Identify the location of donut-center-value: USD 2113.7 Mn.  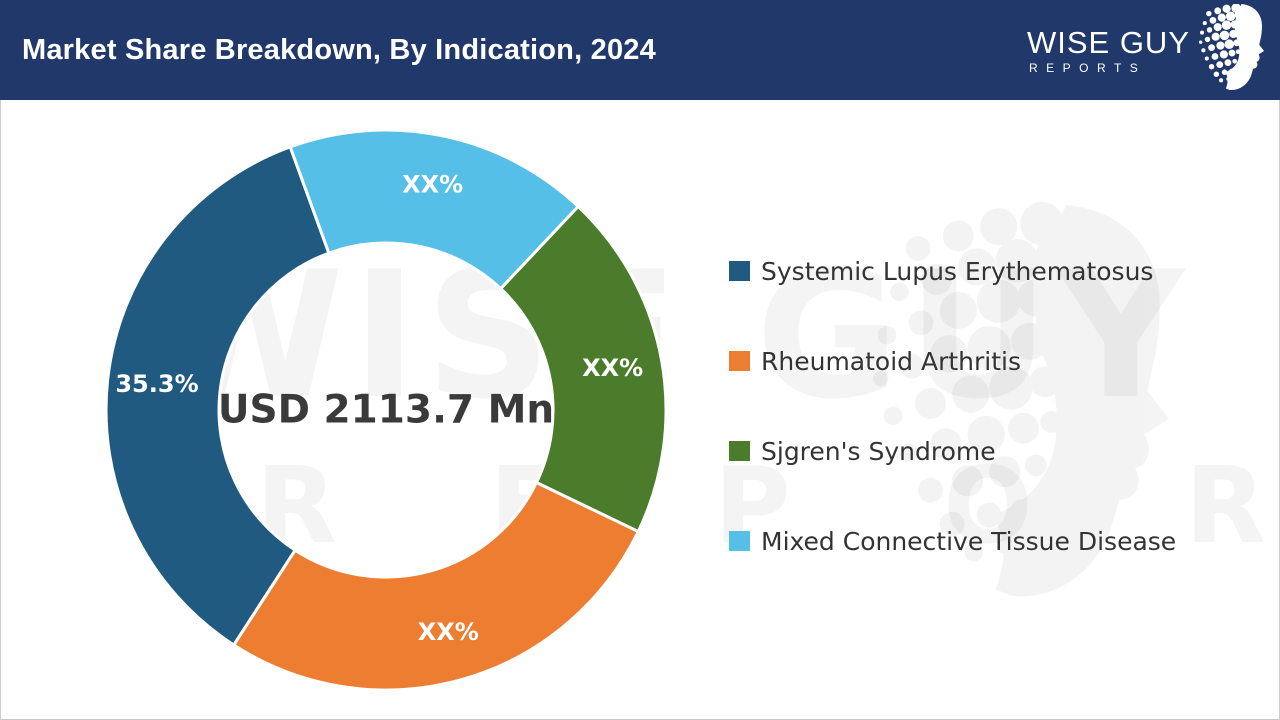
(386, 410).